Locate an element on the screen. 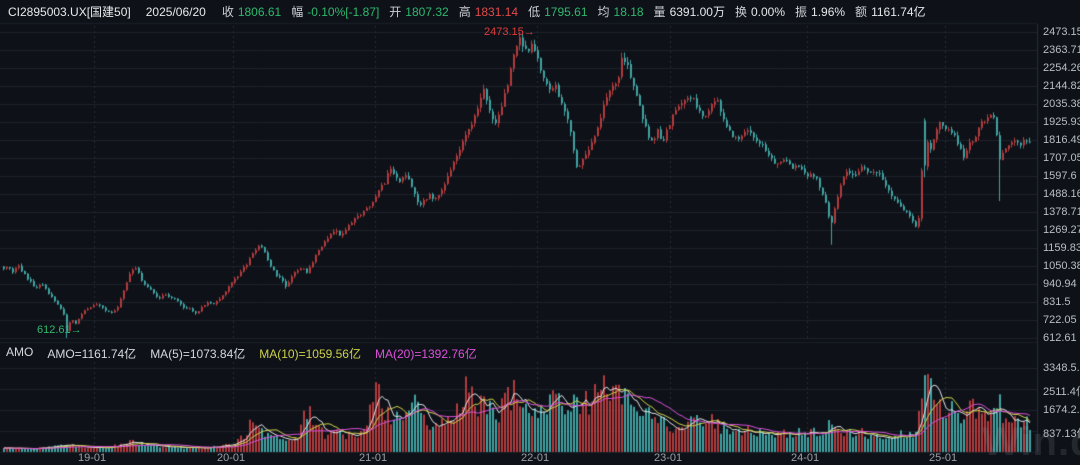 This screenshot has width=1080, height=465. header-field-label: 收 is located at coordinates (227, 12).